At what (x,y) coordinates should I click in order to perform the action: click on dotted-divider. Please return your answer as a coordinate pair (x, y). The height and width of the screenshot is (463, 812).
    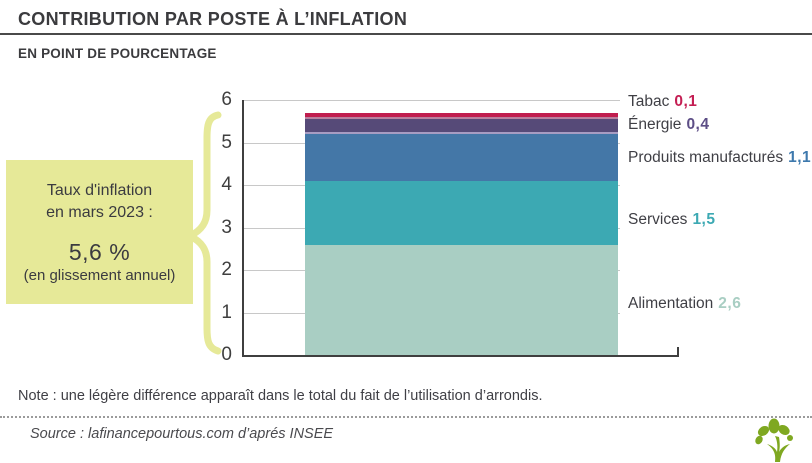
    Looking at the image, I should click on (406, 417).